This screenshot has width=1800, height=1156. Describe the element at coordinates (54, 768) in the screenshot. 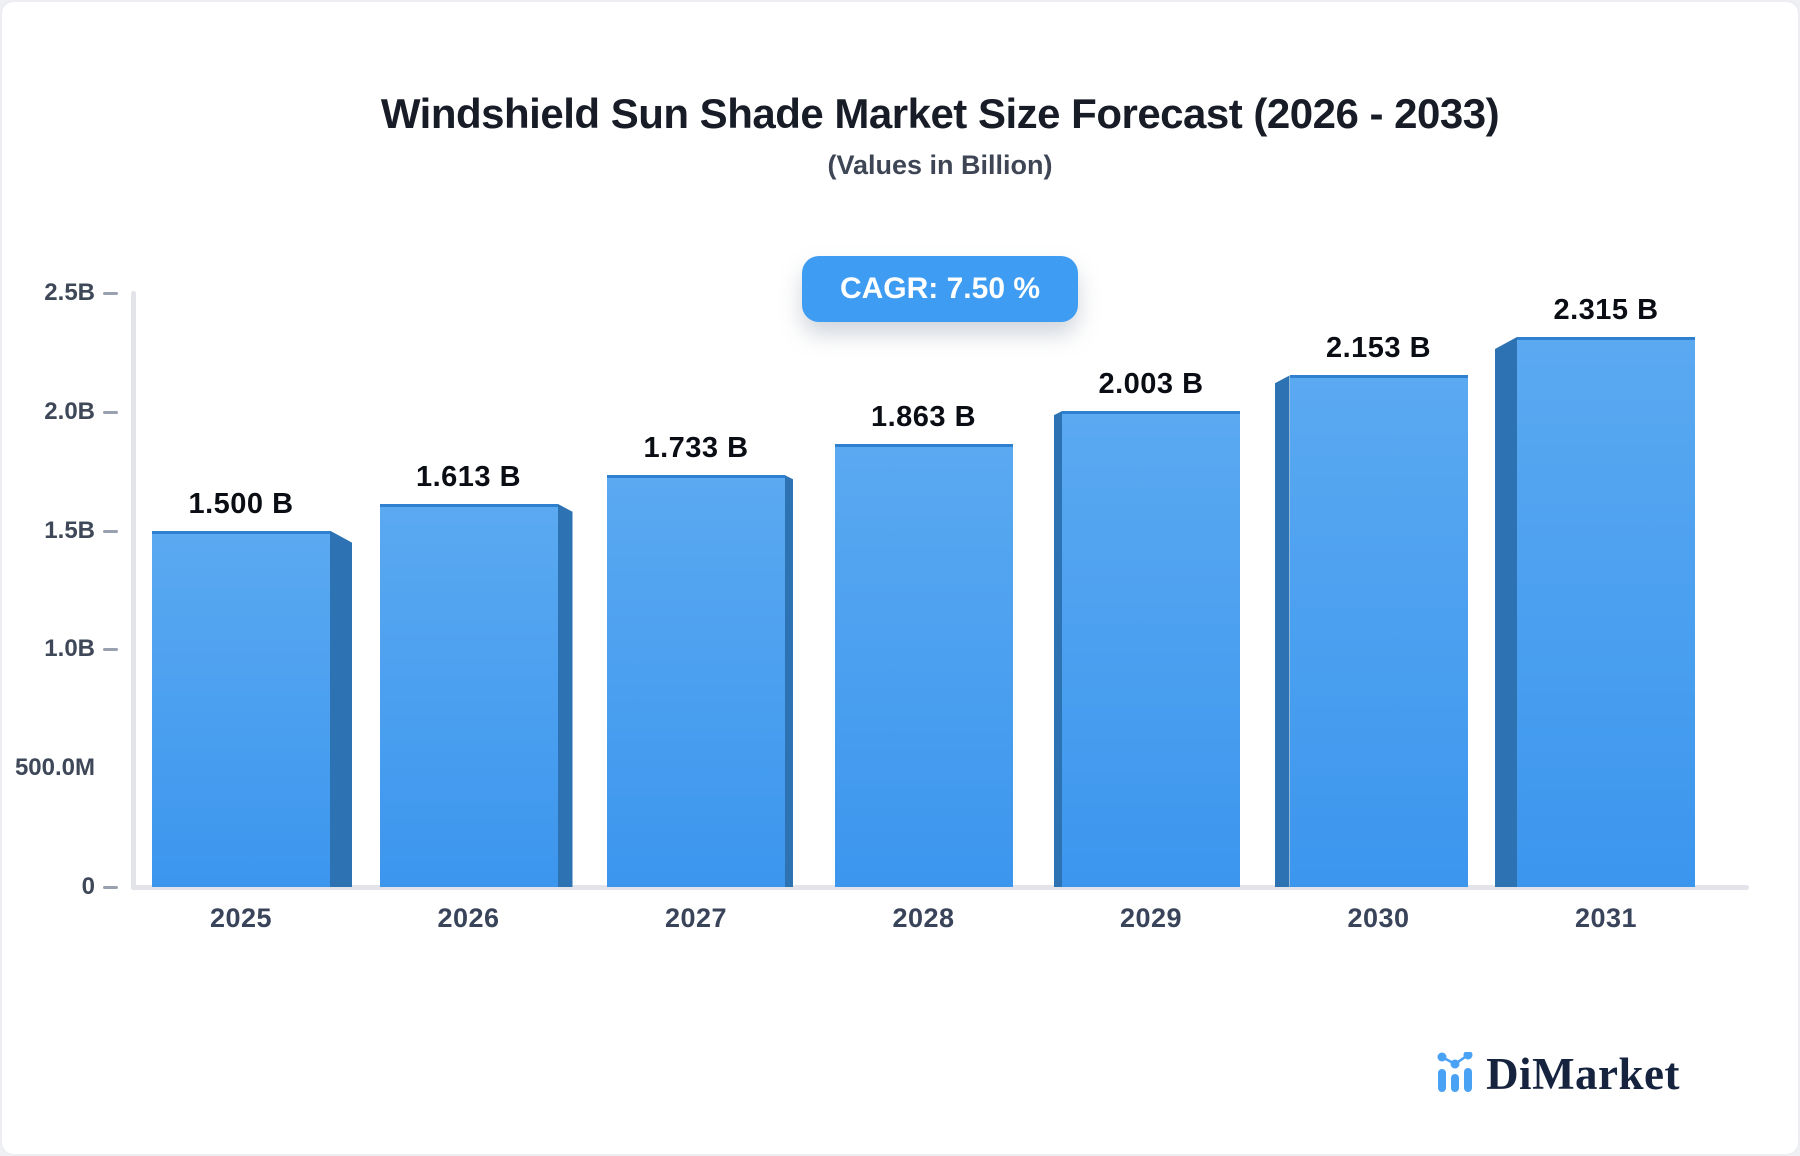

I see `y-axis-label: 500.0M` at that location.